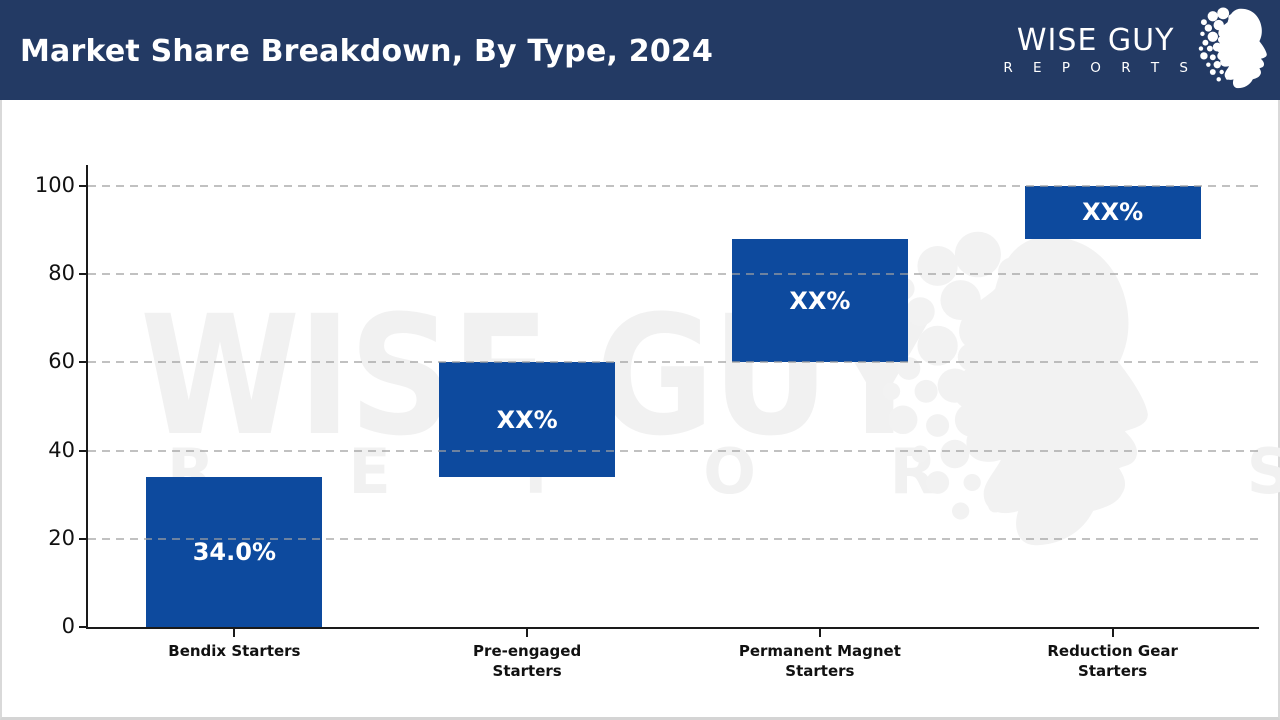 This screenshot has height=720, width=1280. I want to click on category-label: Pre-engaged Starters, so click(527, 661).